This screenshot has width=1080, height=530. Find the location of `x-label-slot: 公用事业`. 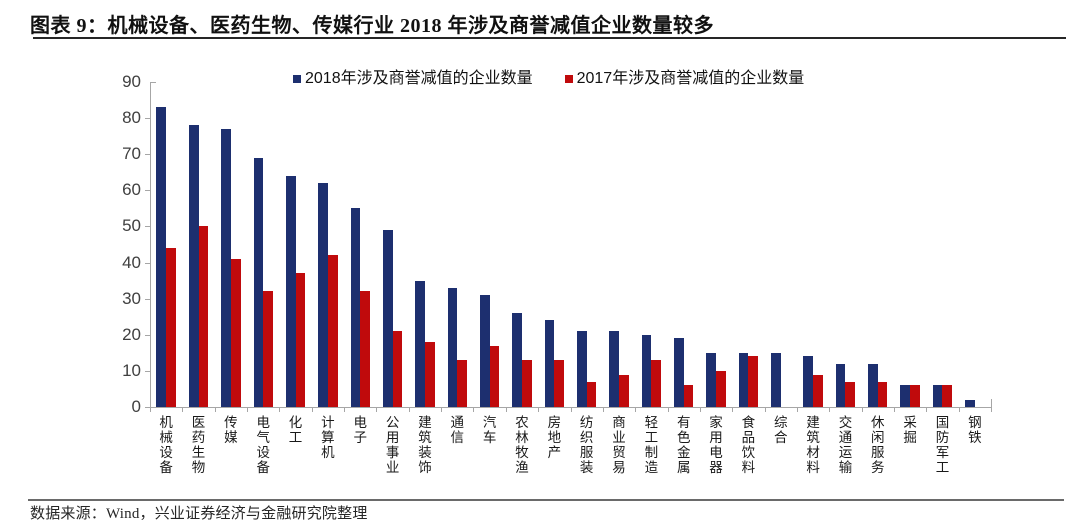

x-label-slot: 公用事业 is located at coordinates (392, 454).